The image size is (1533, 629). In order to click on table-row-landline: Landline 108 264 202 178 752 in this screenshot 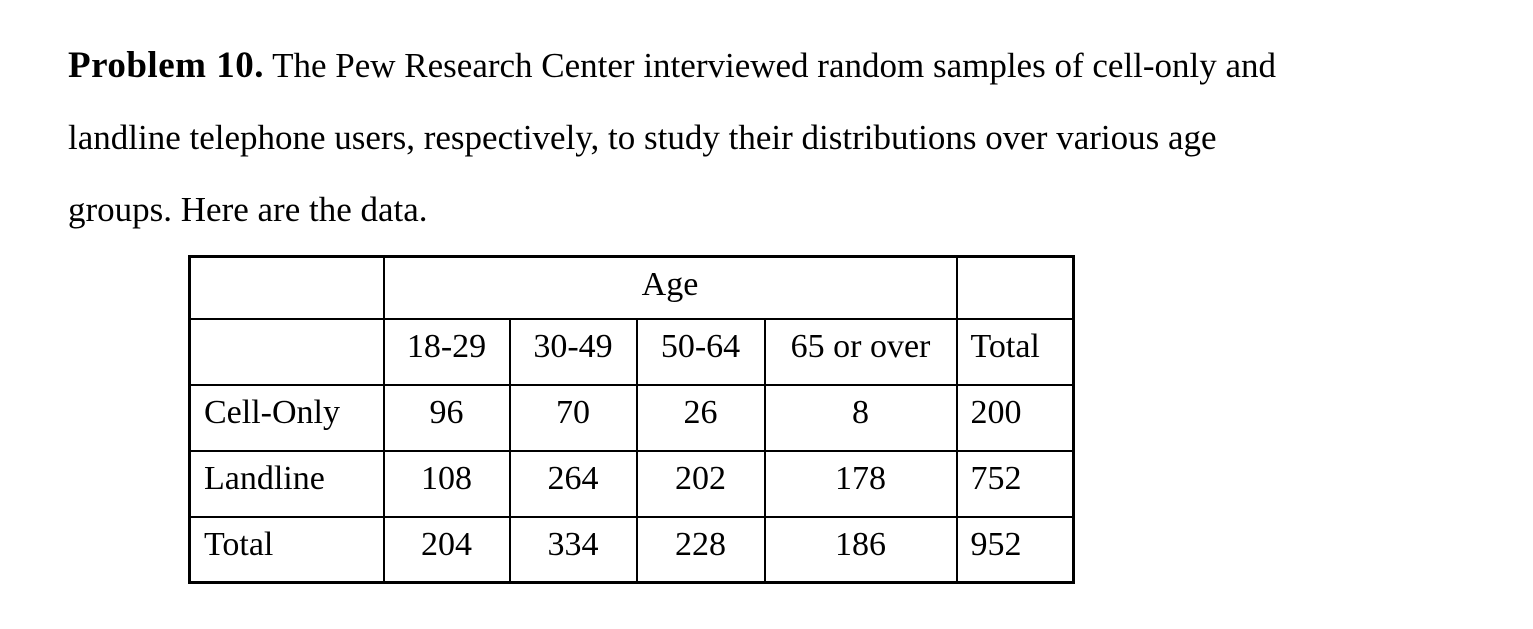, I will do `click(631, 483)`.